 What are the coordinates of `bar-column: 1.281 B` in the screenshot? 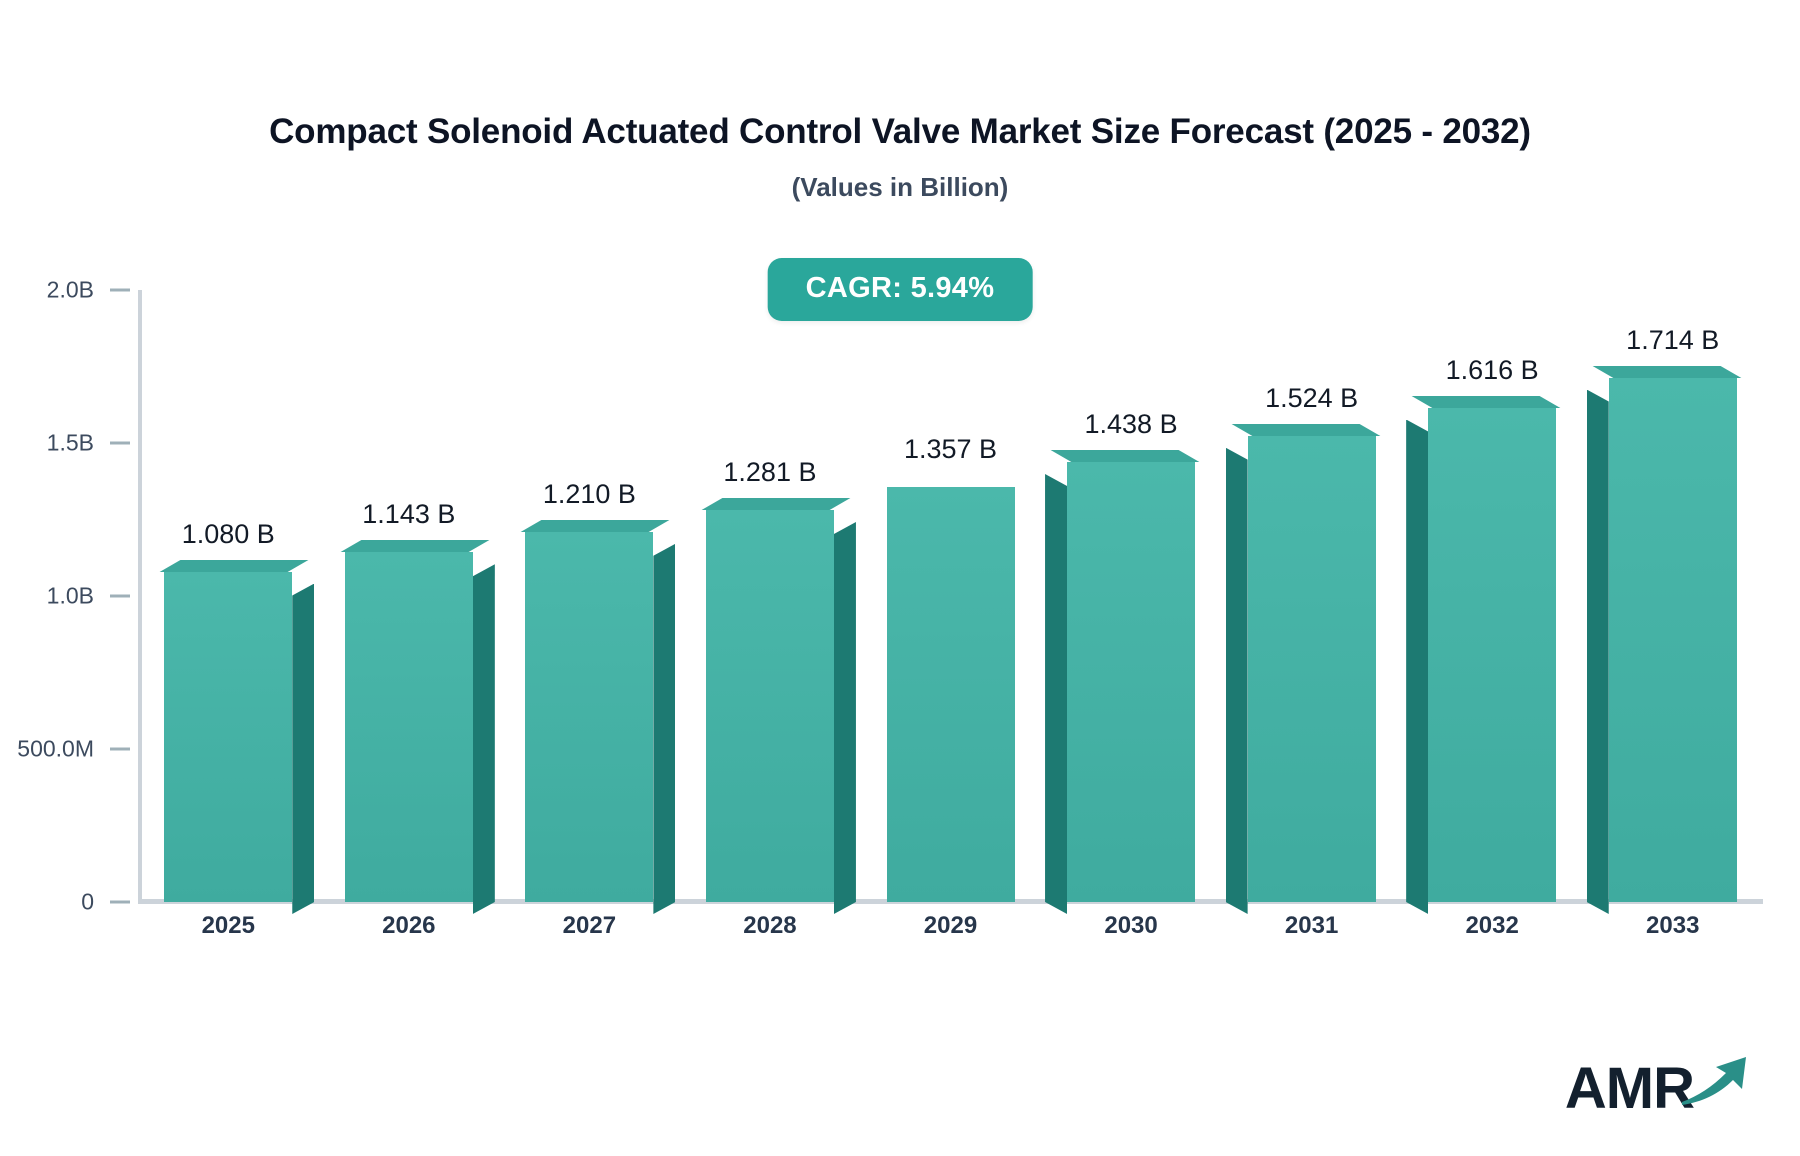 It's located at (767, 596).